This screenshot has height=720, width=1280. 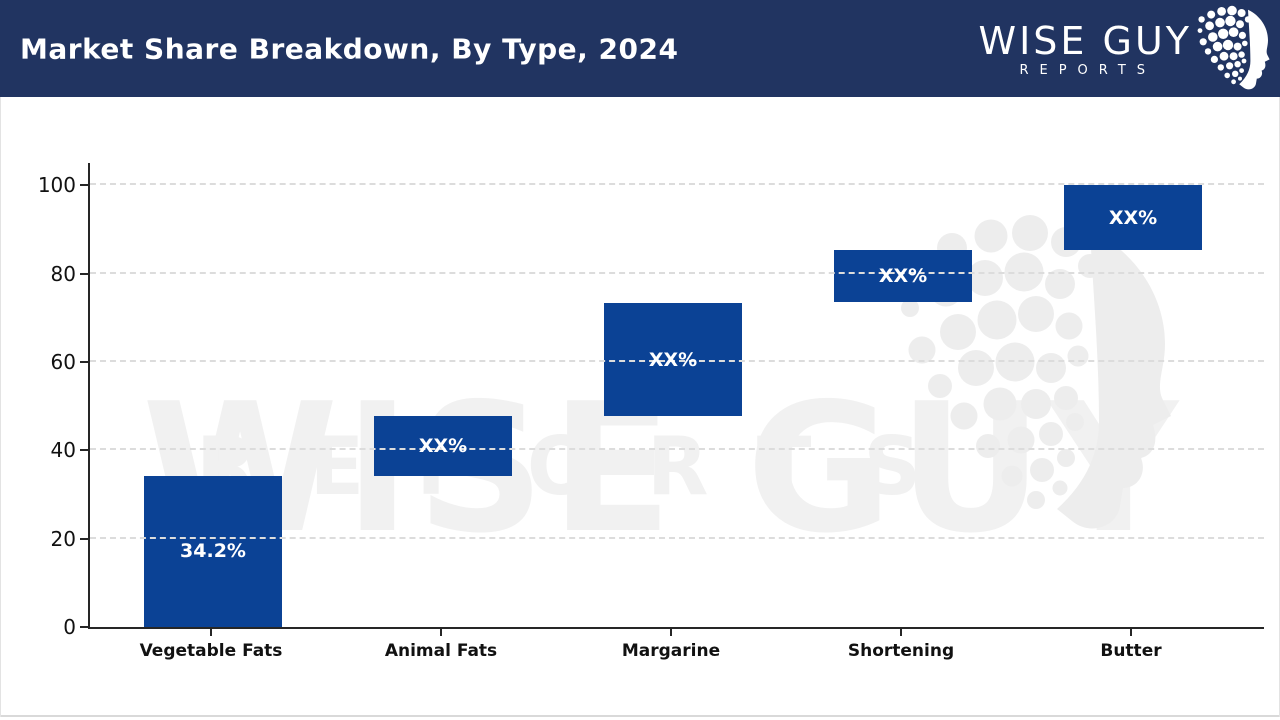 What do you see at coordinates (901, 651) in the screenshot?
I see `category-label-shortening: Shortening` at bounding box center [901, 651].